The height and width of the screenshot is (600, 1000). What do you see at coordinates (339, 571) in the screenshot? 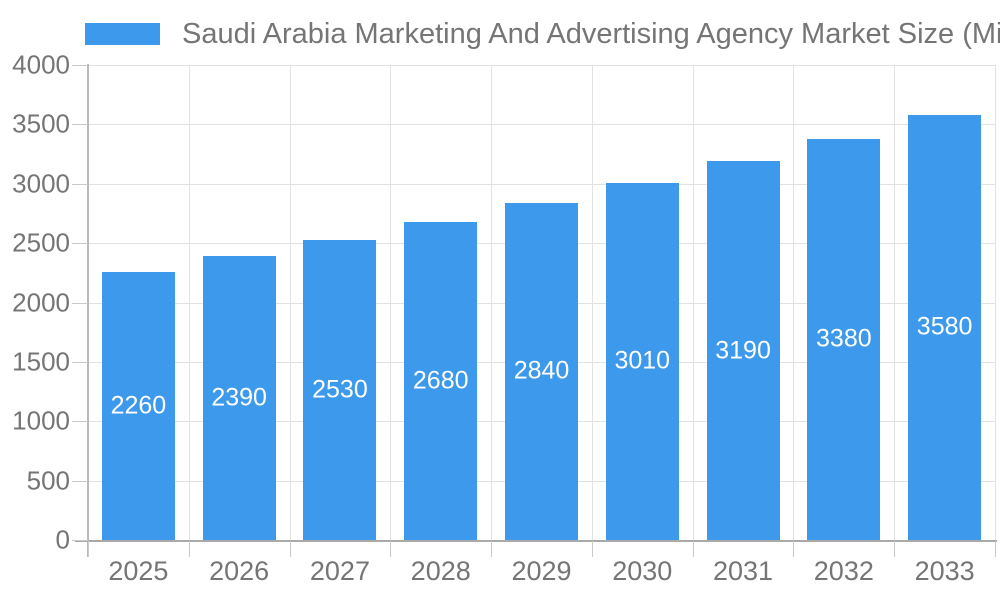
I see `x-axis-label: 2027` at bounding box center [339, 571].